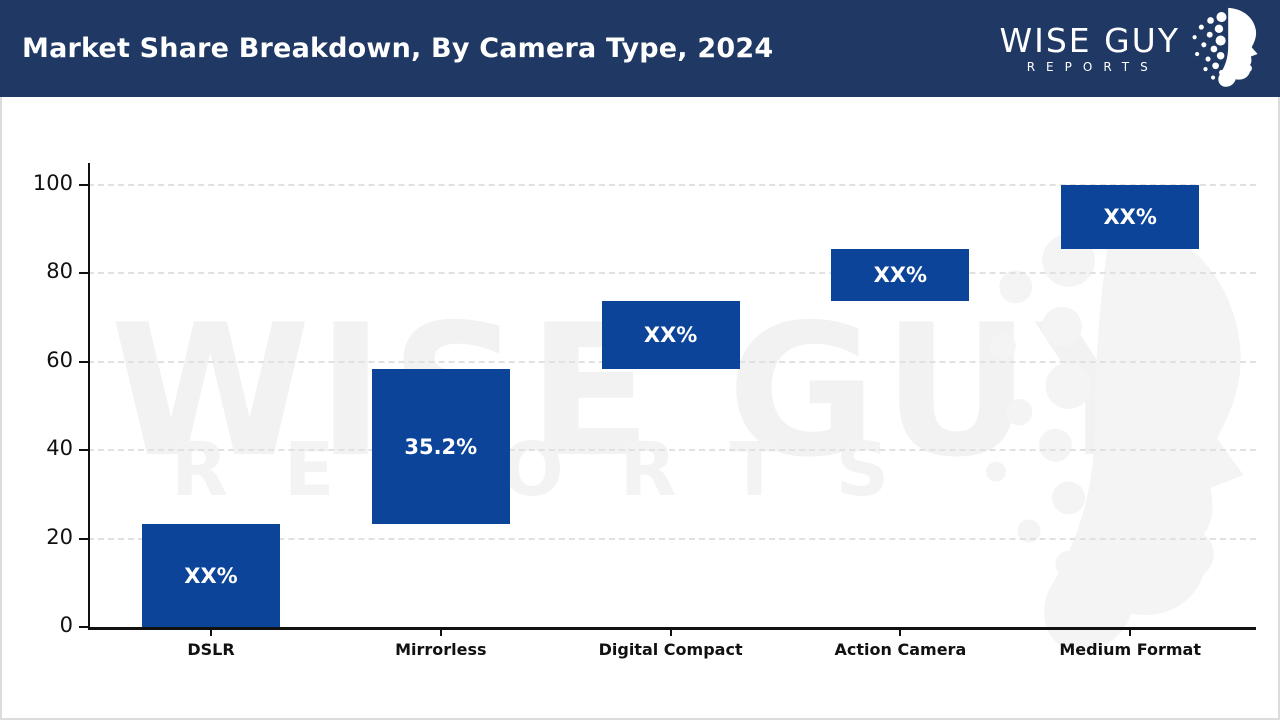 This screenshot has width=1280, height=720. I want to click on logo-wordmark-sub: REPORTS, so click(1092, 66).